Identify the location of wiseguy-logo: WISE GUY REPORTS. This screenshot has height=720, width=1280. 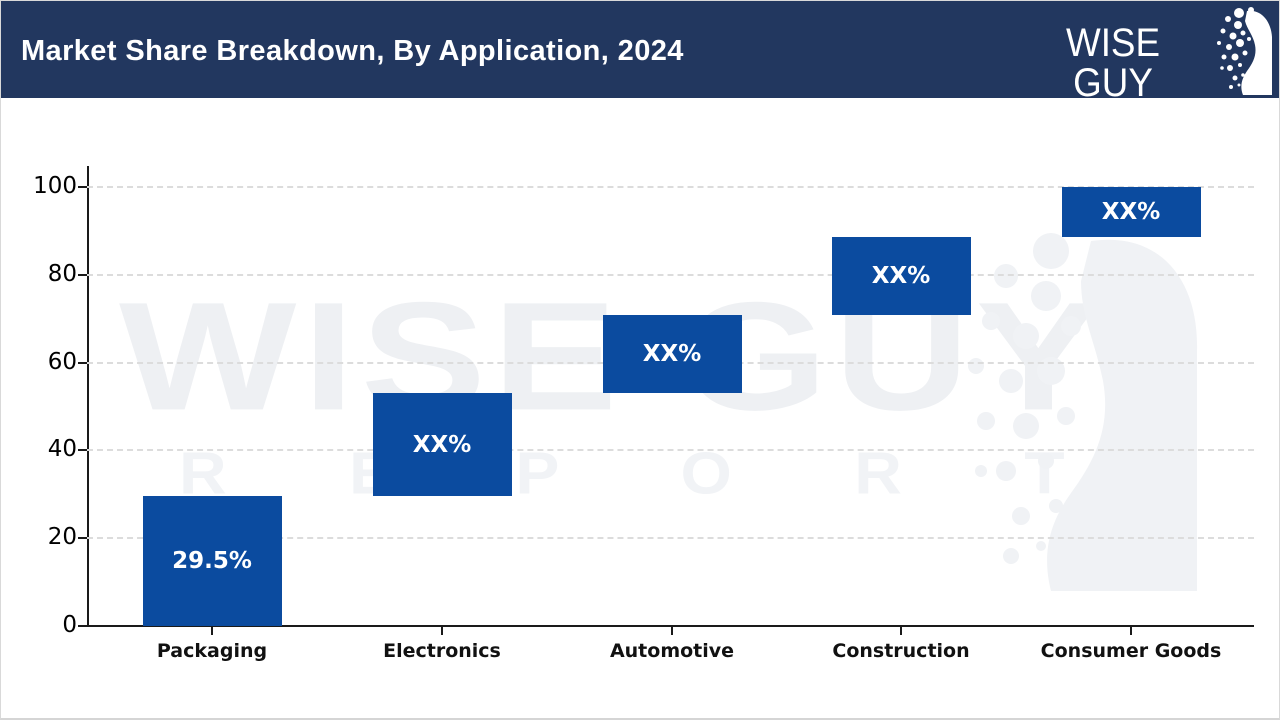
(1148, 62).